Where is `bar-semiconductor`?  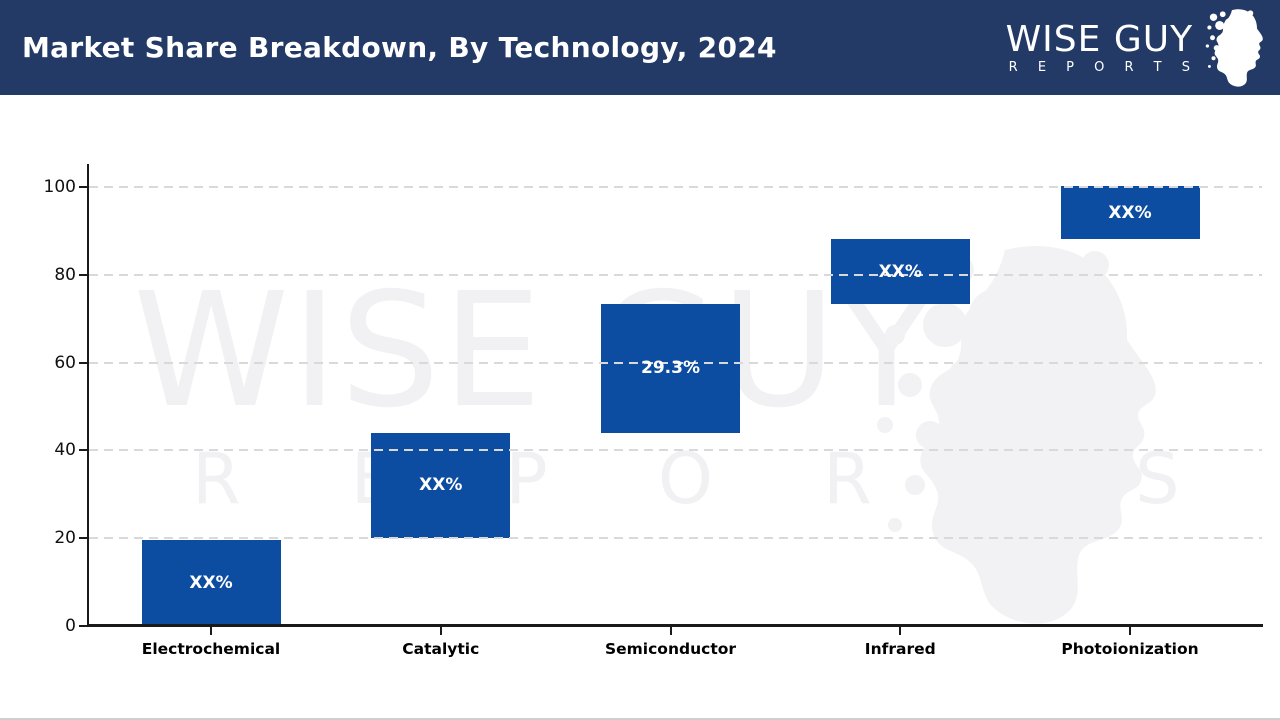
bar-semiconductor is located at coordinates (670, 368).